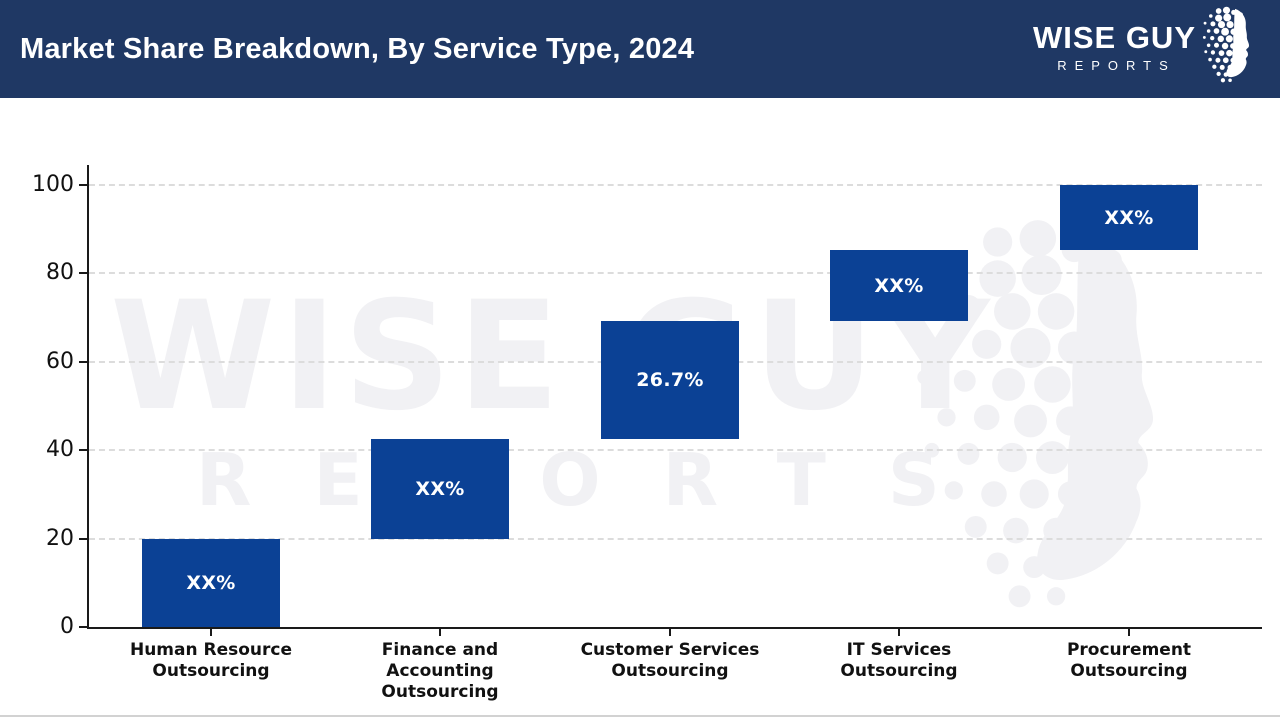 The width and height of the screenshot is (1280, 720). I want to click on x-category-label-procurement-outsourcing: Procurement Outsourcing, so click(1129, 661).